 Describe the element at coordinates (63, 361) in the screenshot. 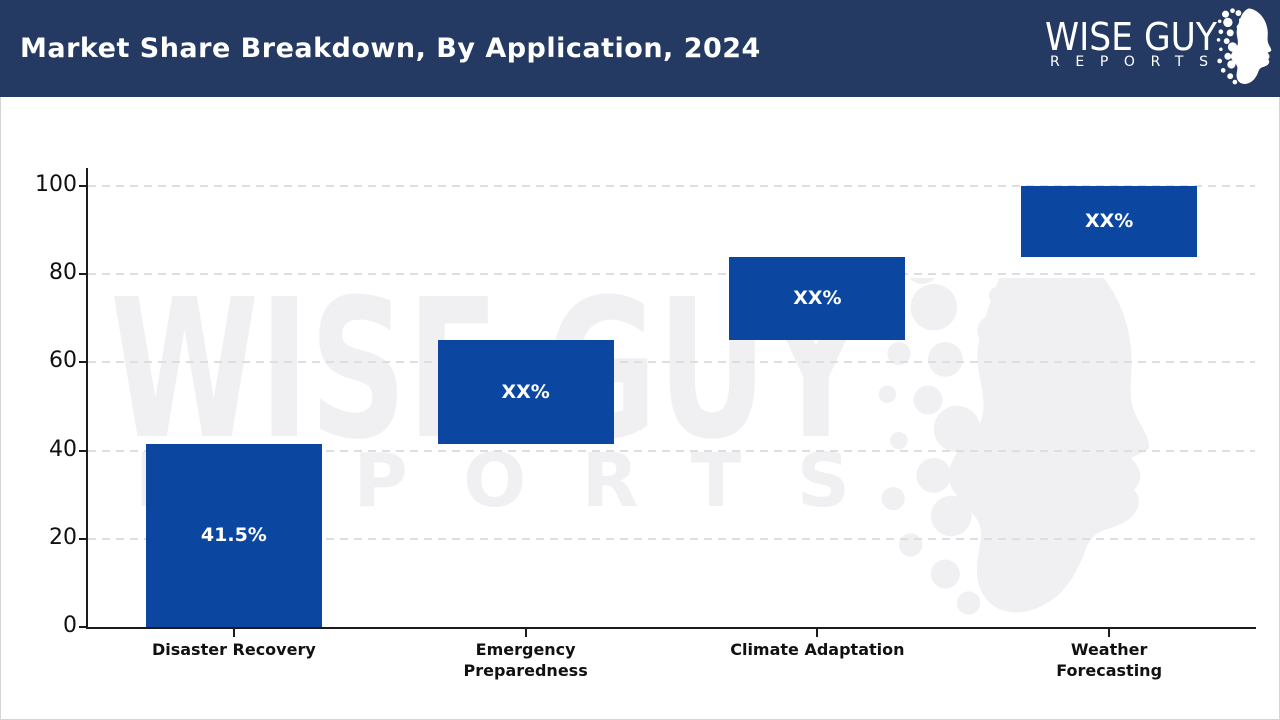

I see `y-tick-label: 60` at that location.